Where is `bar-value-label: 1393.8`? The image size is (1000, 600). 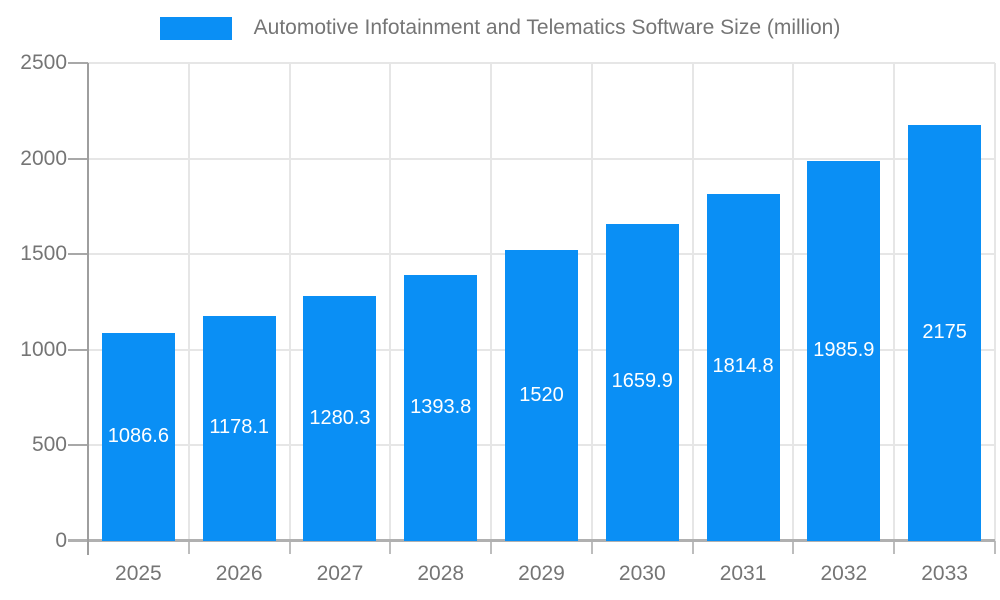
bar-value-label: 1393.8 is located at coordinates (441, 406).